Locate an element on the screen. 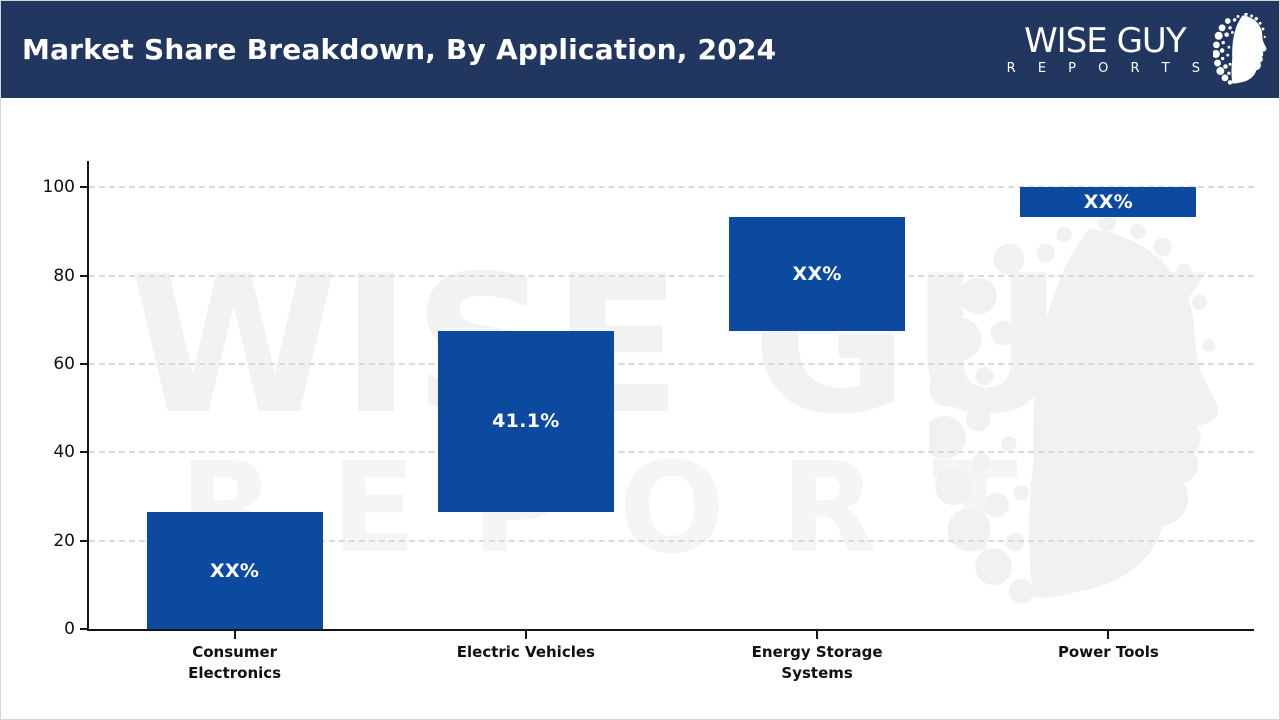  bar-value-label: 41.1% is located at coordinates (526, 421).